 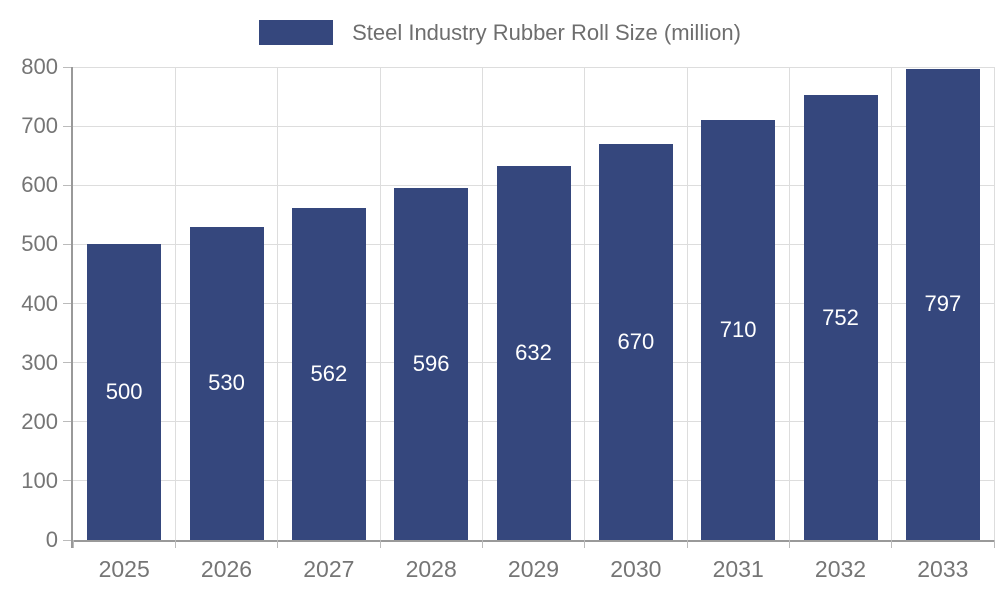 What do you see at coordinates (39, 421) in the screenshot?
I see `y-tick-label: 200` at bounding box center [39, 421].